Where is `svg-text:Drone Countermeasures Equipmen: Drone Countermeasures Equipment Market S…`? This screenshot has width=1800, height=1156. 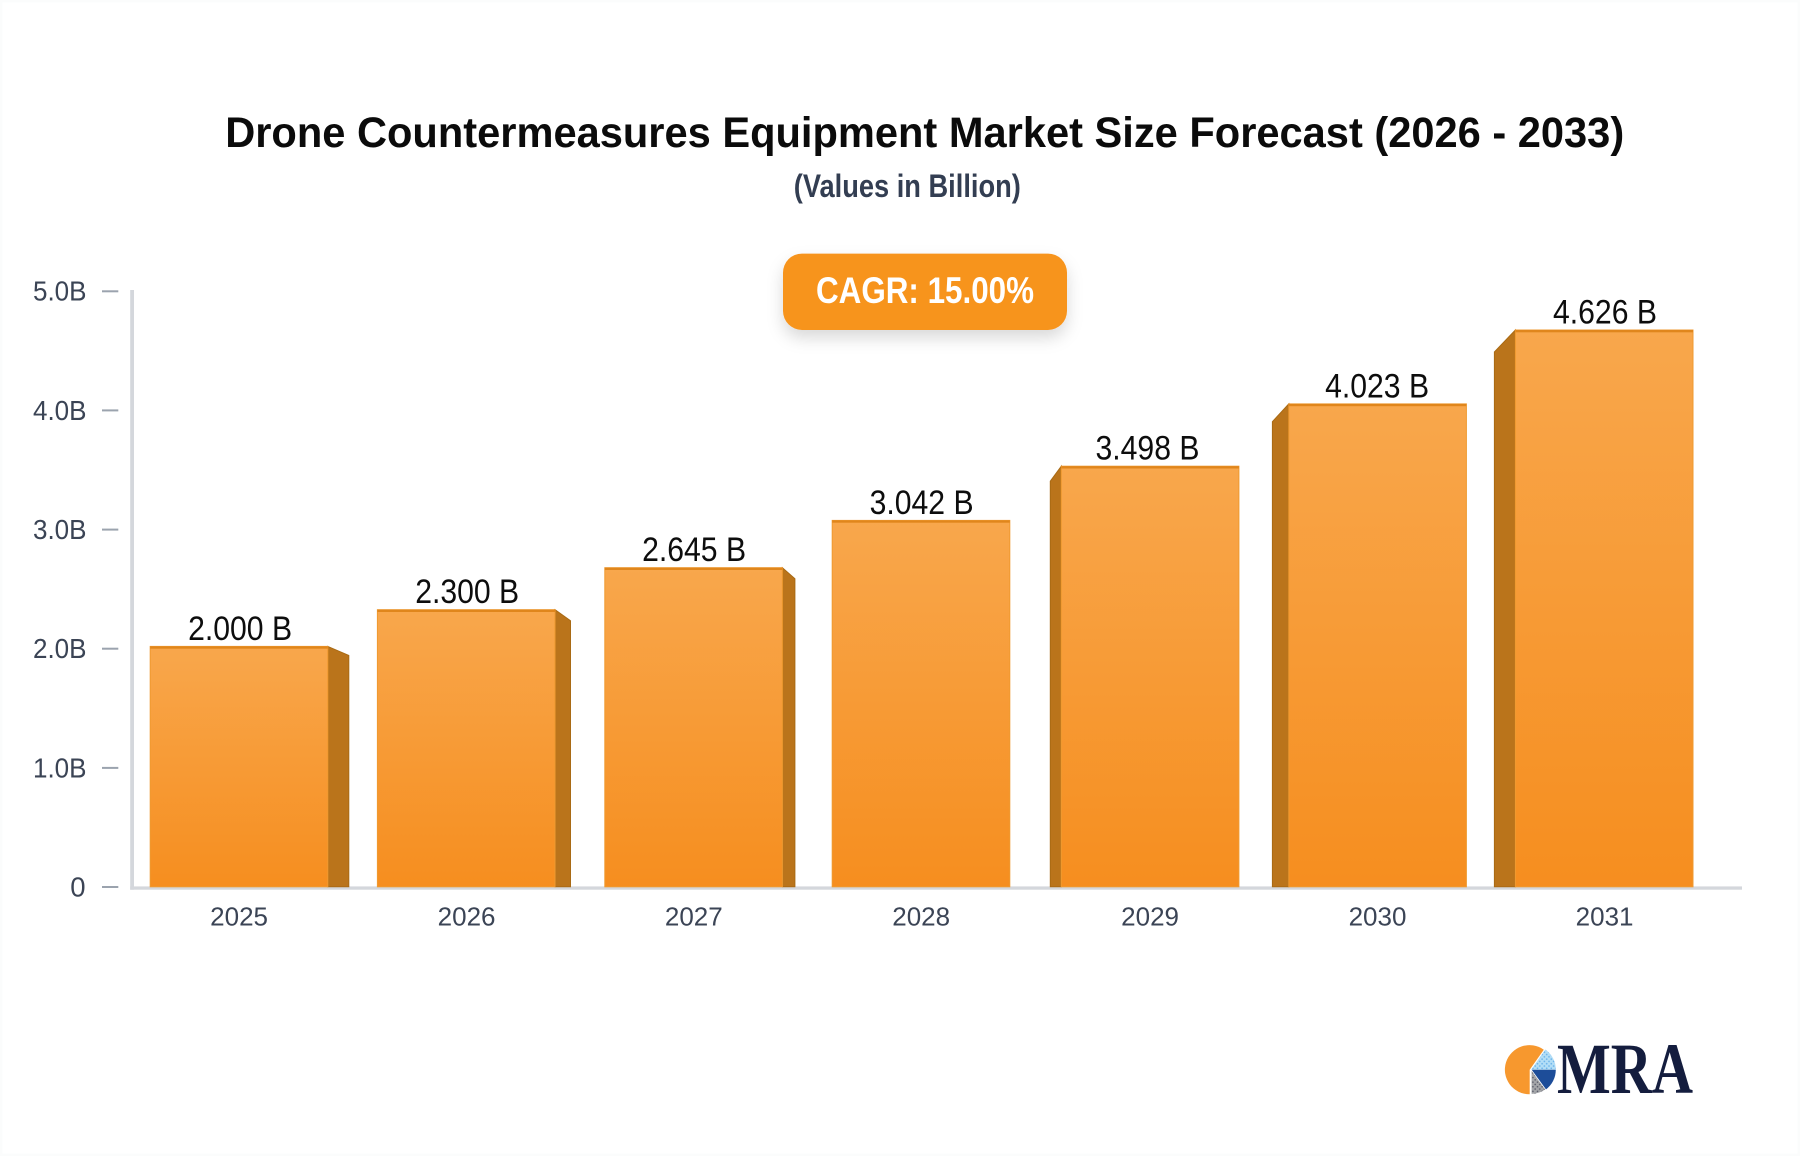
svg-text:Drone Countermeasures Equipmen: Drone Countermeasures Equipment Market S… is located at coordinates (924, 132).